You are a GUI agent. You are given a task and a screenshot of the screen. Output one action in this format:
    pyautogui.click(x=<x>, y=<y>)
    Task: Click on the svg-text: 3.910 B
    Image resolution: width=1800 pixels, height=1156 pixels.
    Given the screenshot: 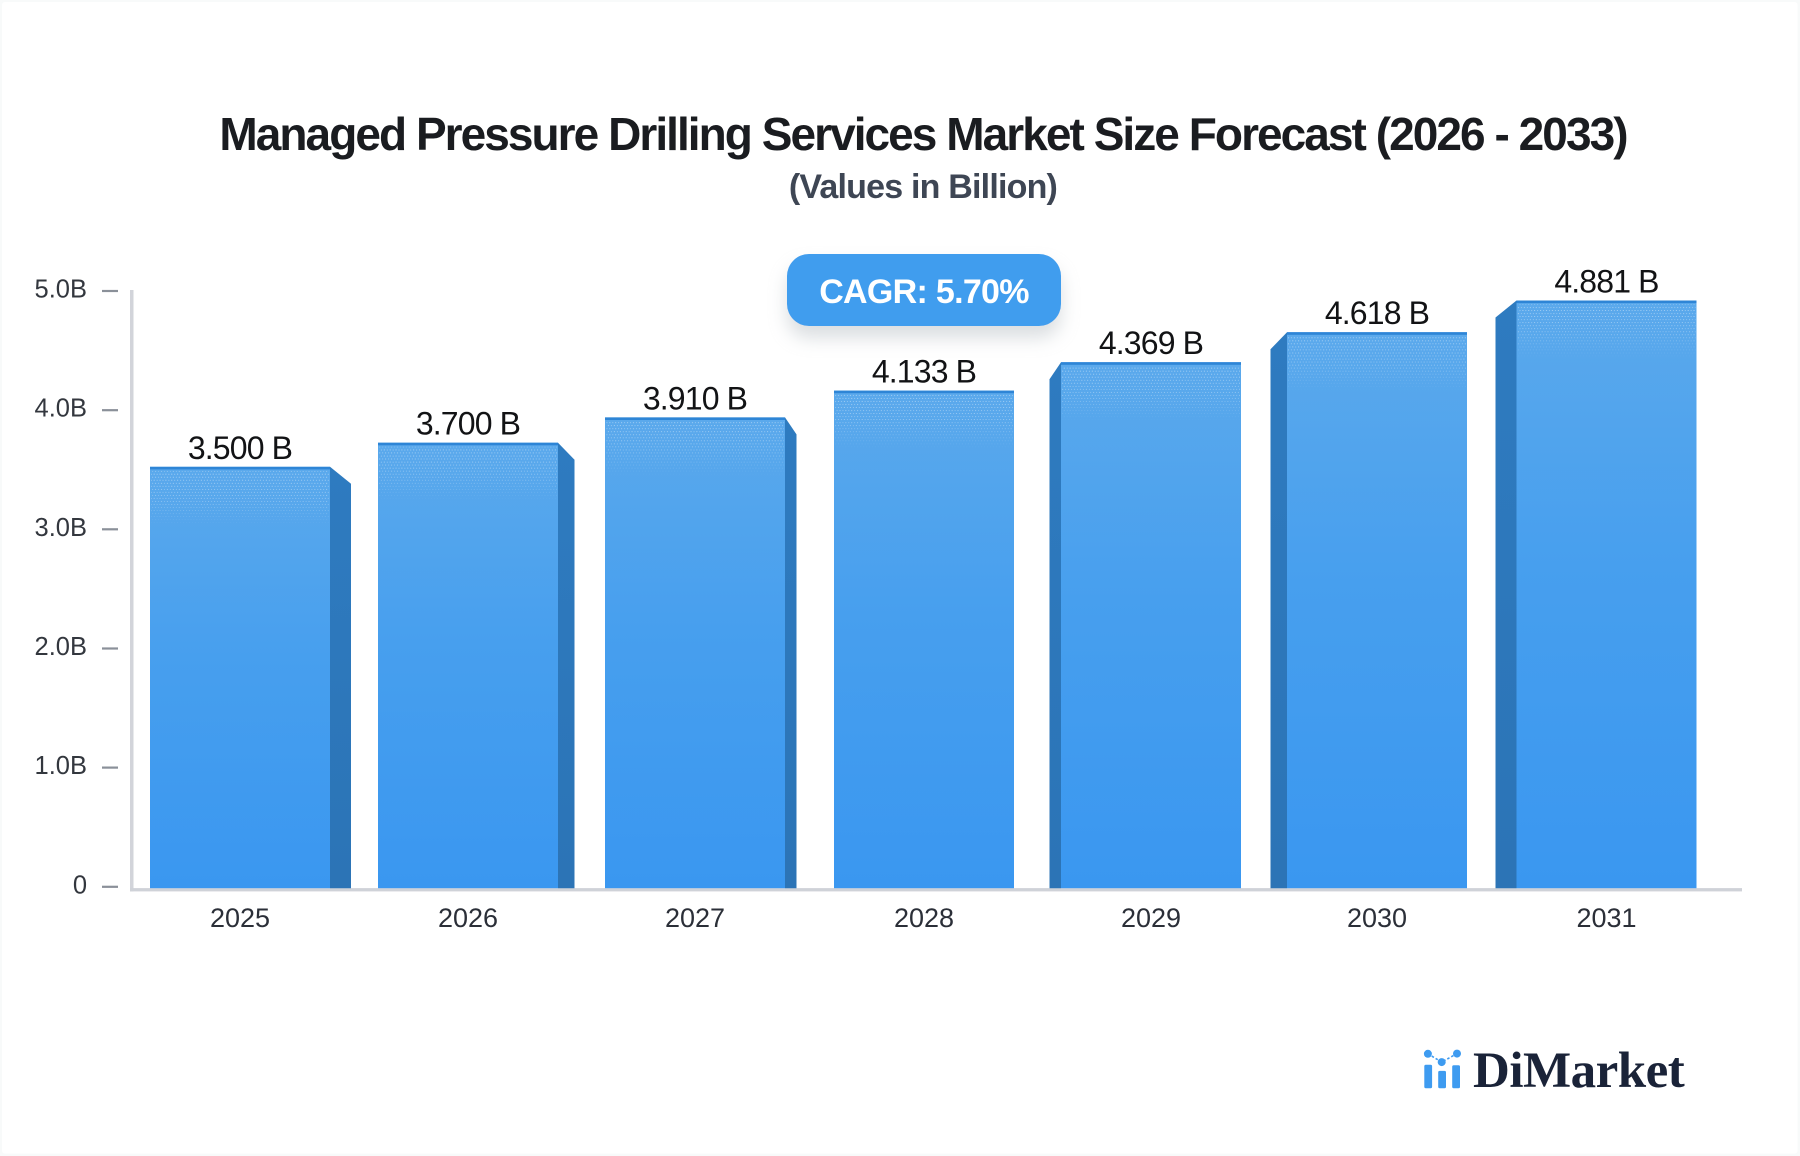 What is the action you would take?
    pyautogui.click(x=695, y=398)
    